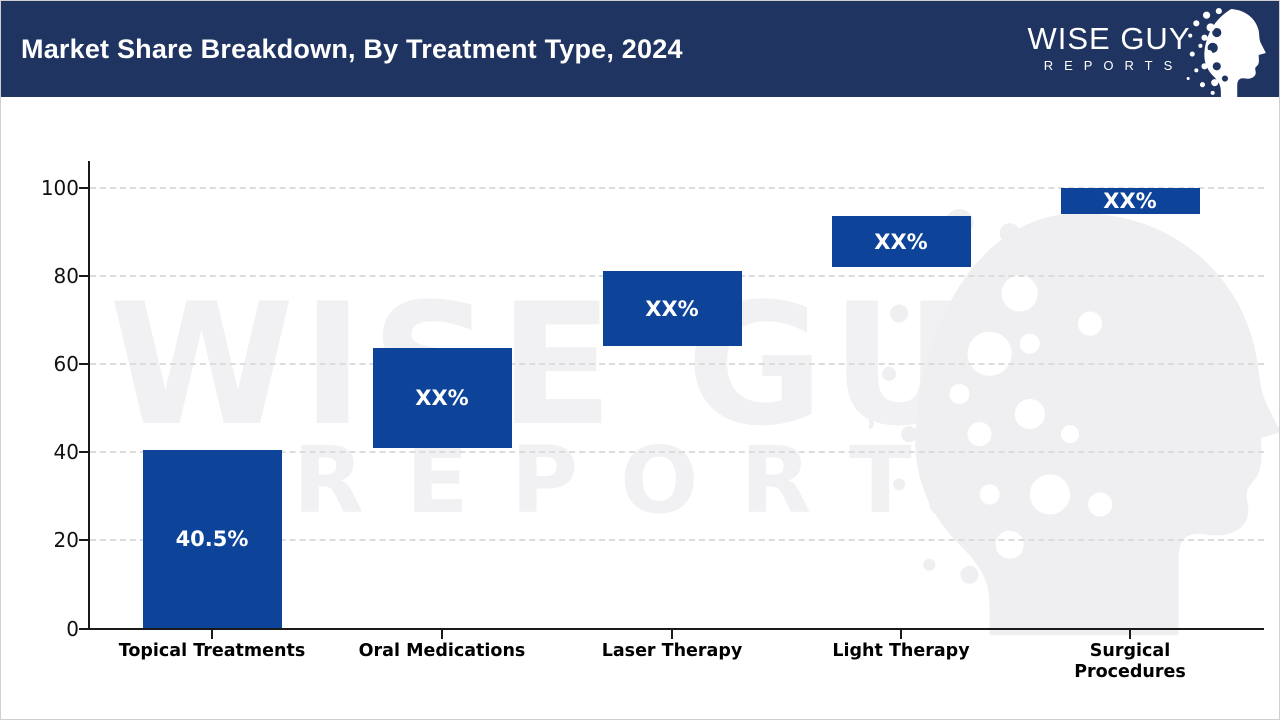  What do you see at coordinates (66, 540) in the screenshot?
I see `y-tick-label: 20` at bounding box center [66, 540].